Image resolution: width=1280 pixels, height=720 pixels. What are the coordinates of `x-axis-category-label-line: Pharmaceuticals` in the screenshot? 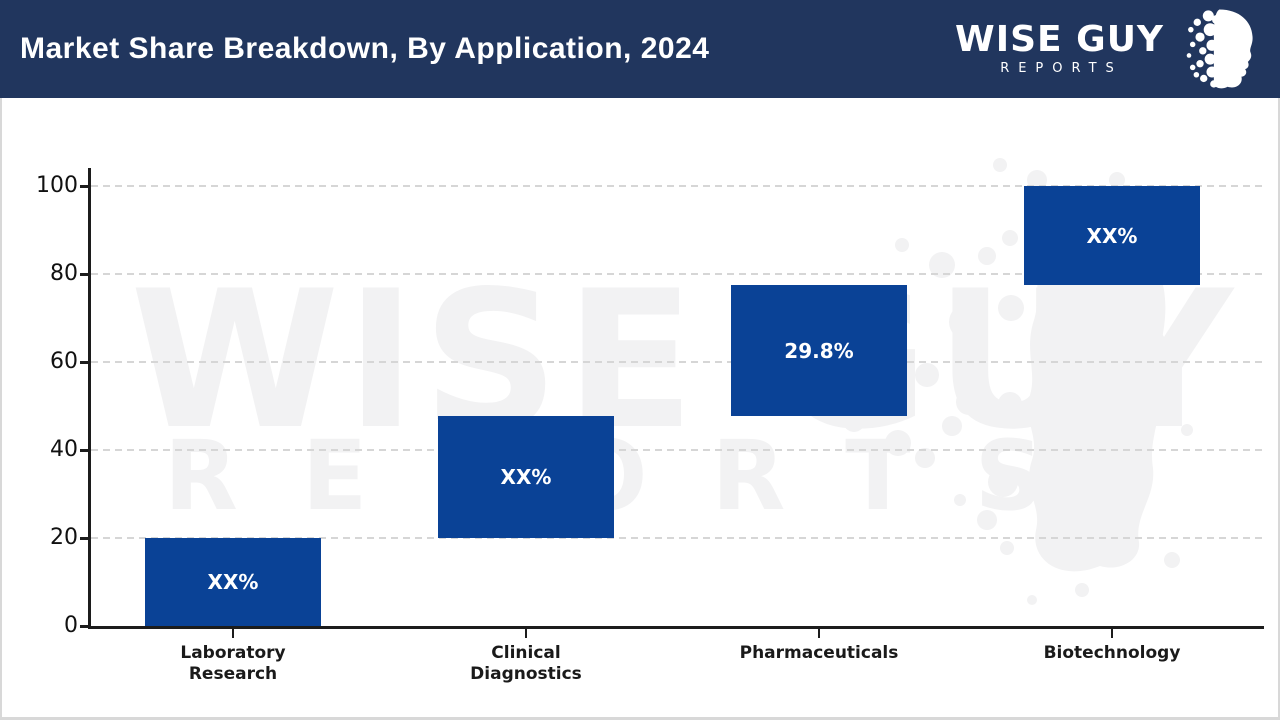 It's located at (819, 653).